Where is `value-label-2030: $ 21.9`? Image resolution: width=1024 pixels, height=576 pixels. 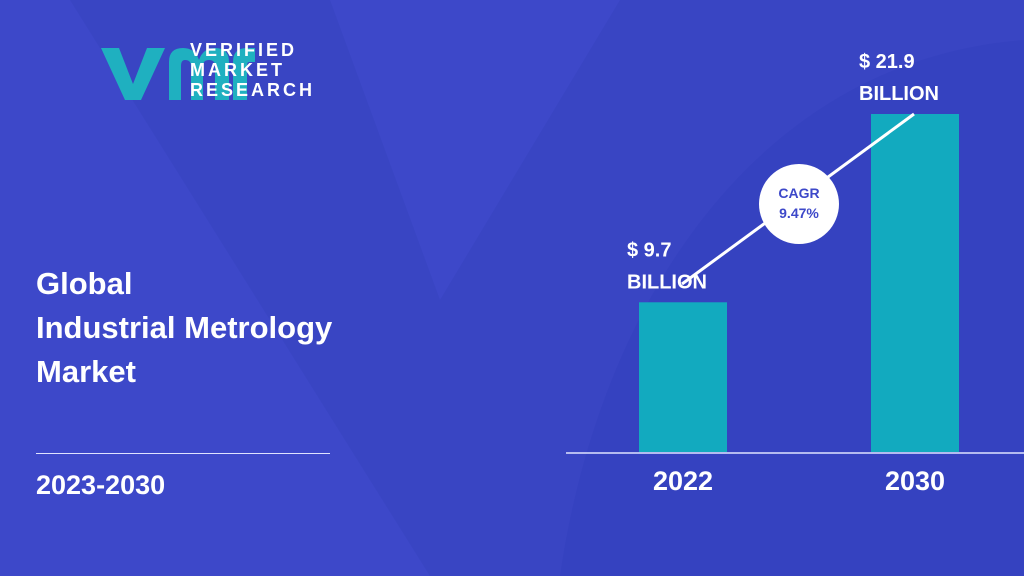 value-label-2030: $ 21.9 is located at coordinates (887, 62).